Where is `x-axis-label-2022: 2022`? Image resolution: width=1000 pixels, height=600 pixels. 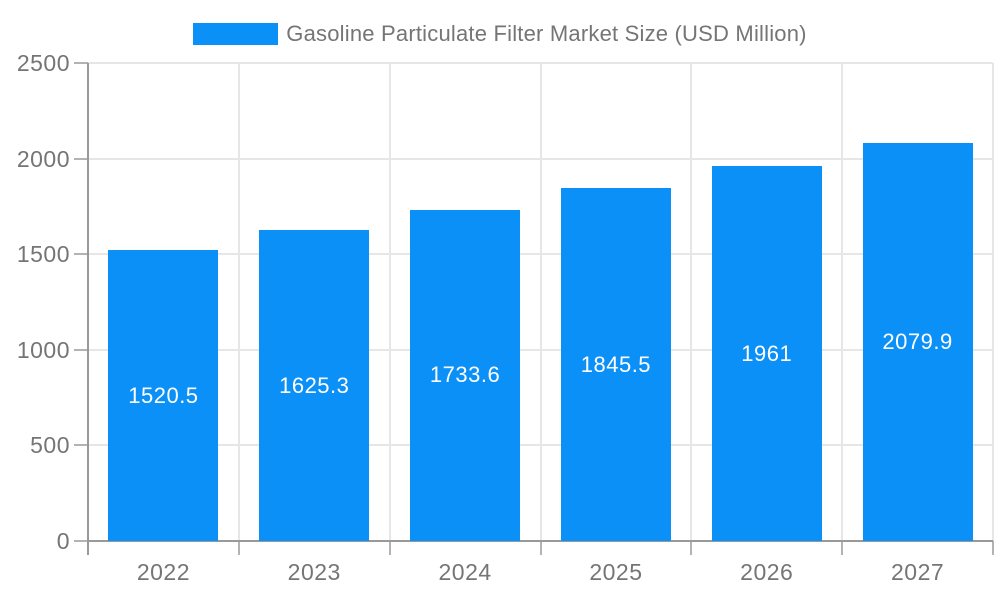
x-axis-label-2022: 2022 is located at coordinates (163, 572).